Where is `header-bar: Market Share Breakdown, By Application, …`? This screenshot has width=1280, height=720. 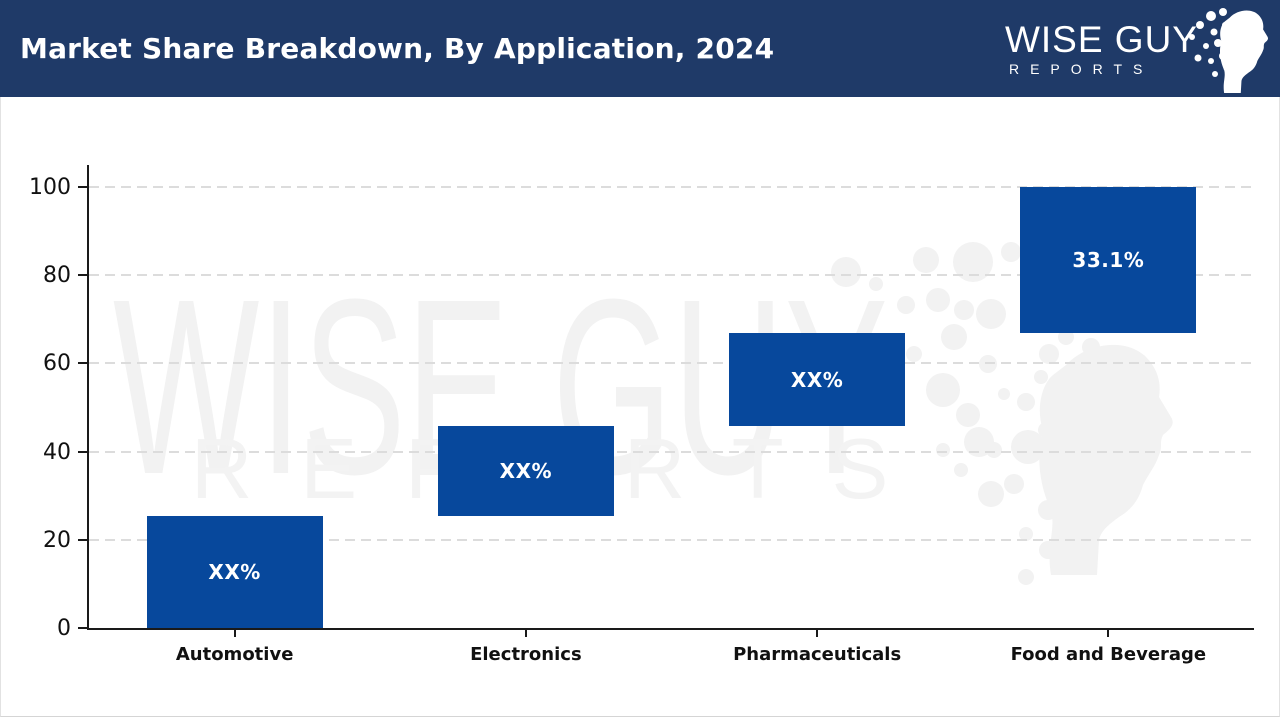
header-bar: Market Share Breakdown, By Application, … is located at coordinates (640, 48).